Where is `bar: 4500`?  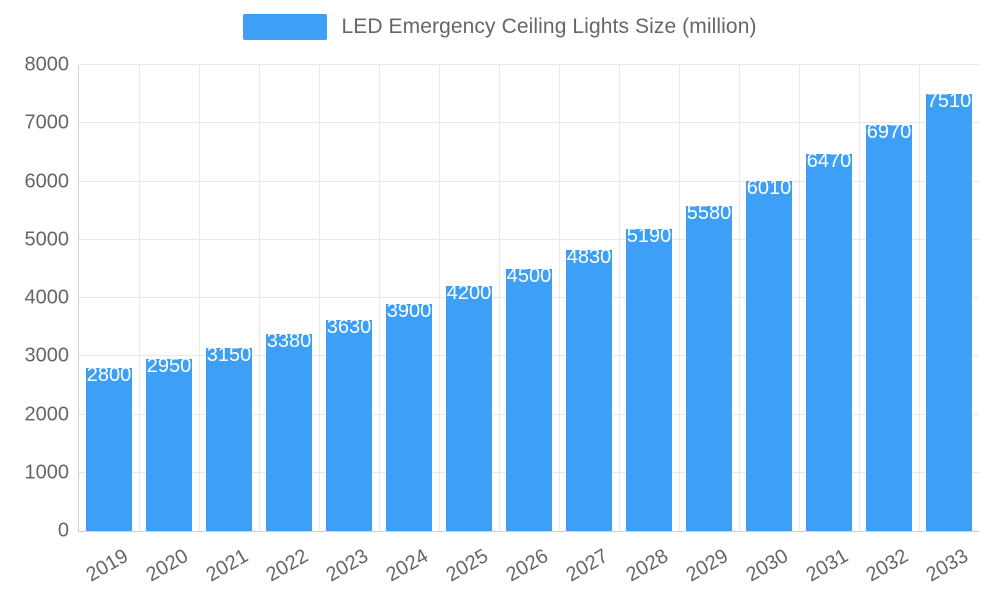 bar: 4500 is located at coordinates (529, 398).